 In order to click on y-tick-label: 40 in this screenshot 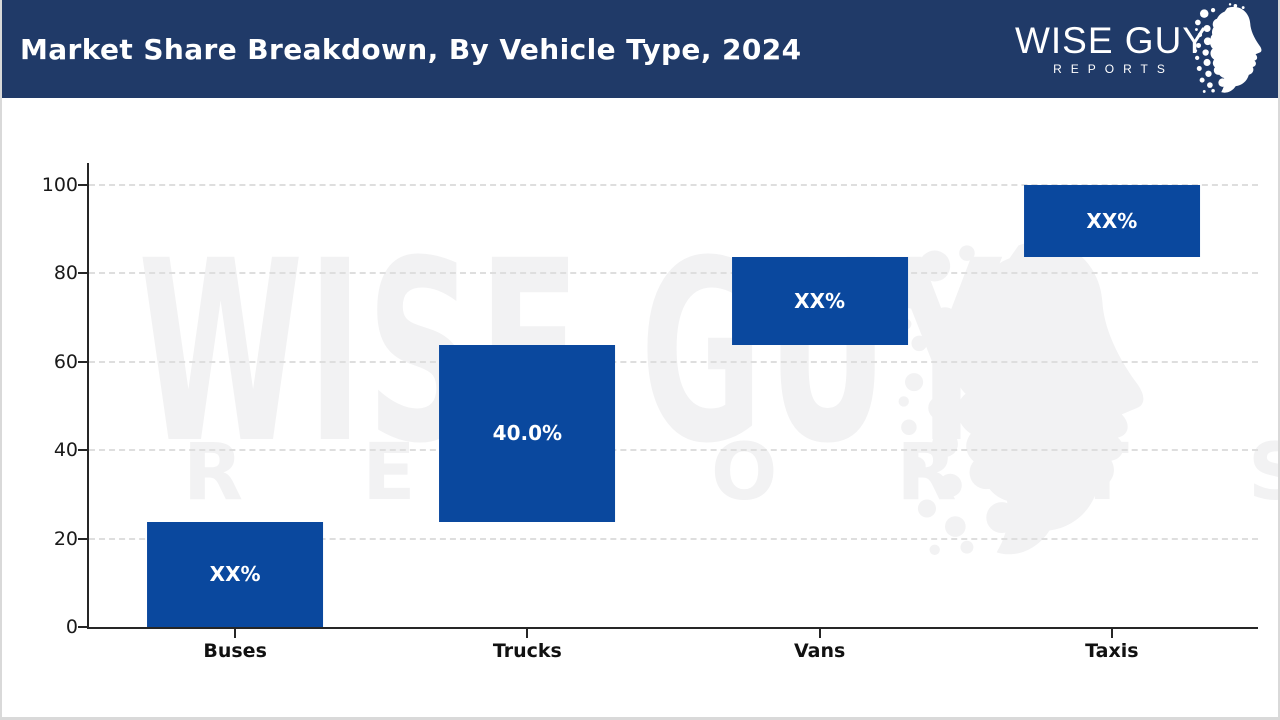, I will do `click(65, 450)`.